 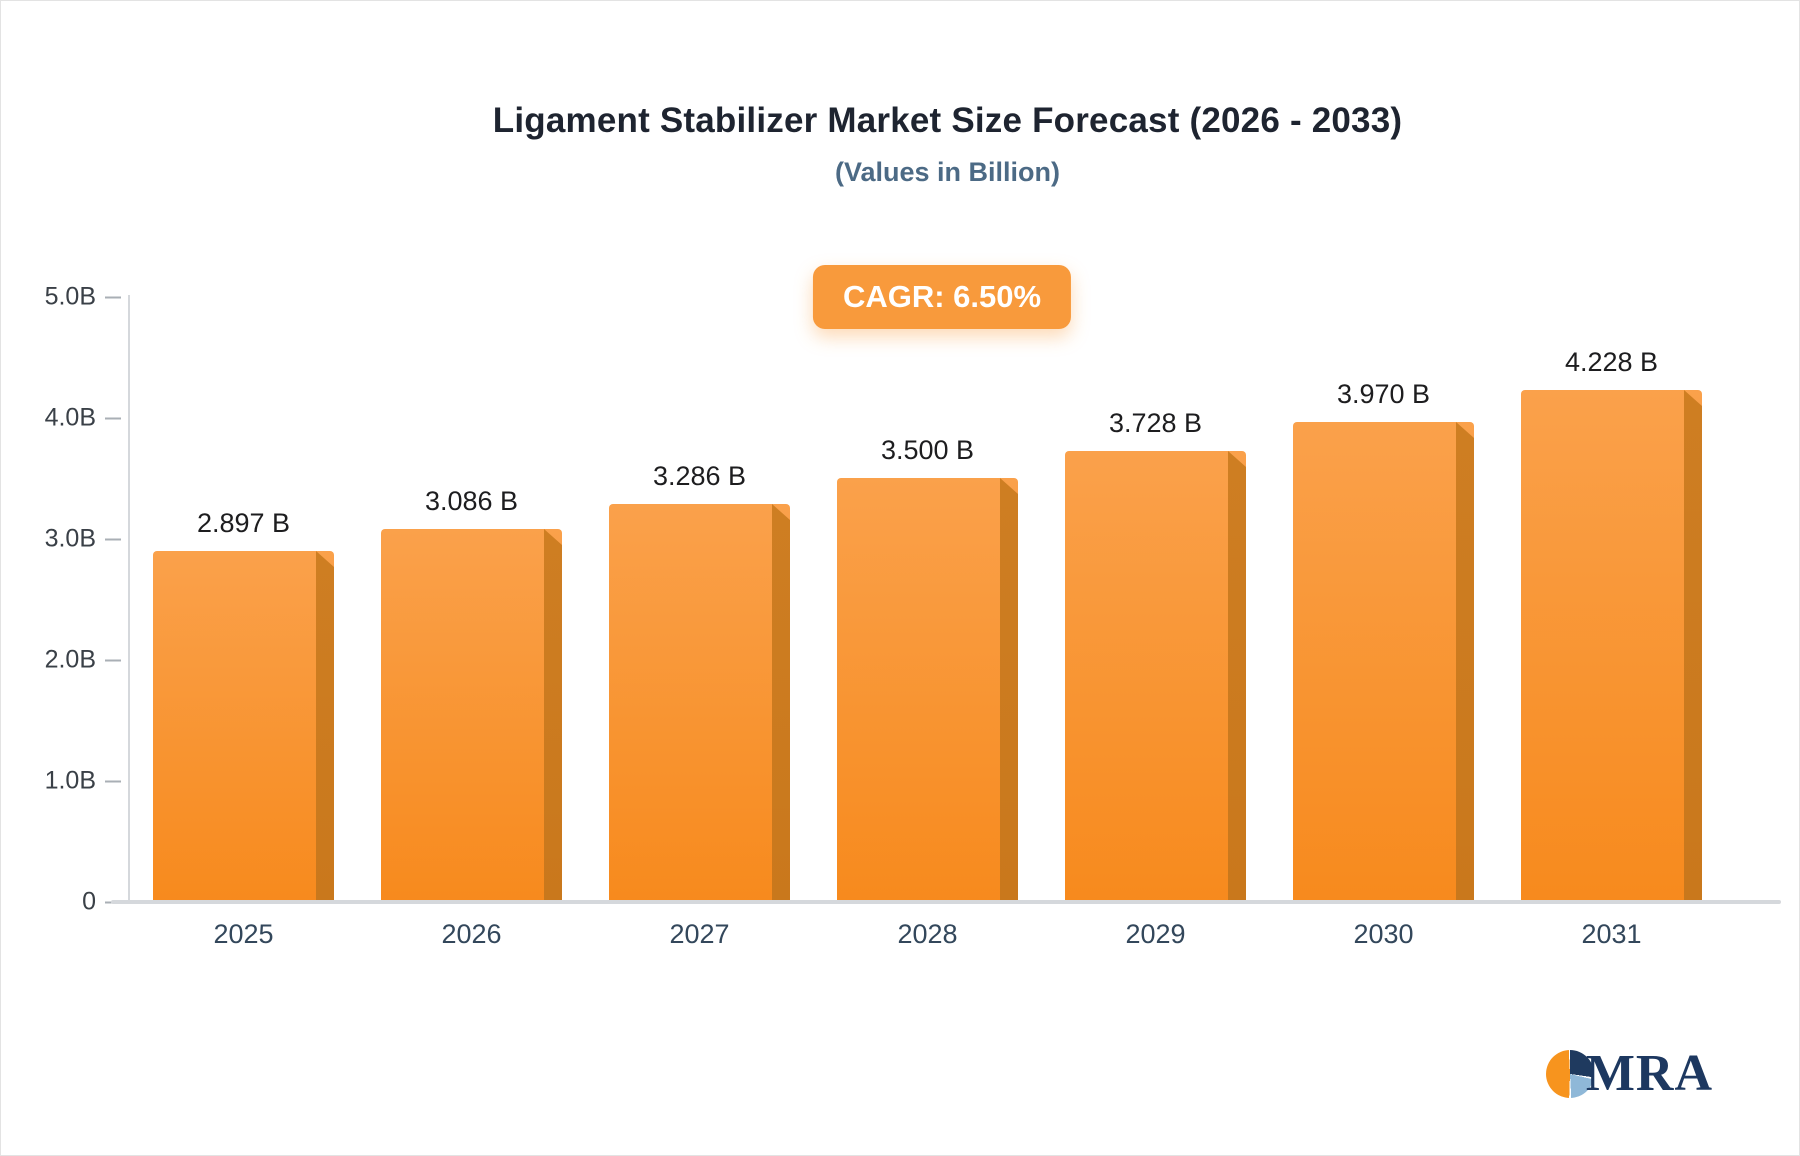 I want to click on bar-group-2027: 3.286 B, so click(x=699, y=599).